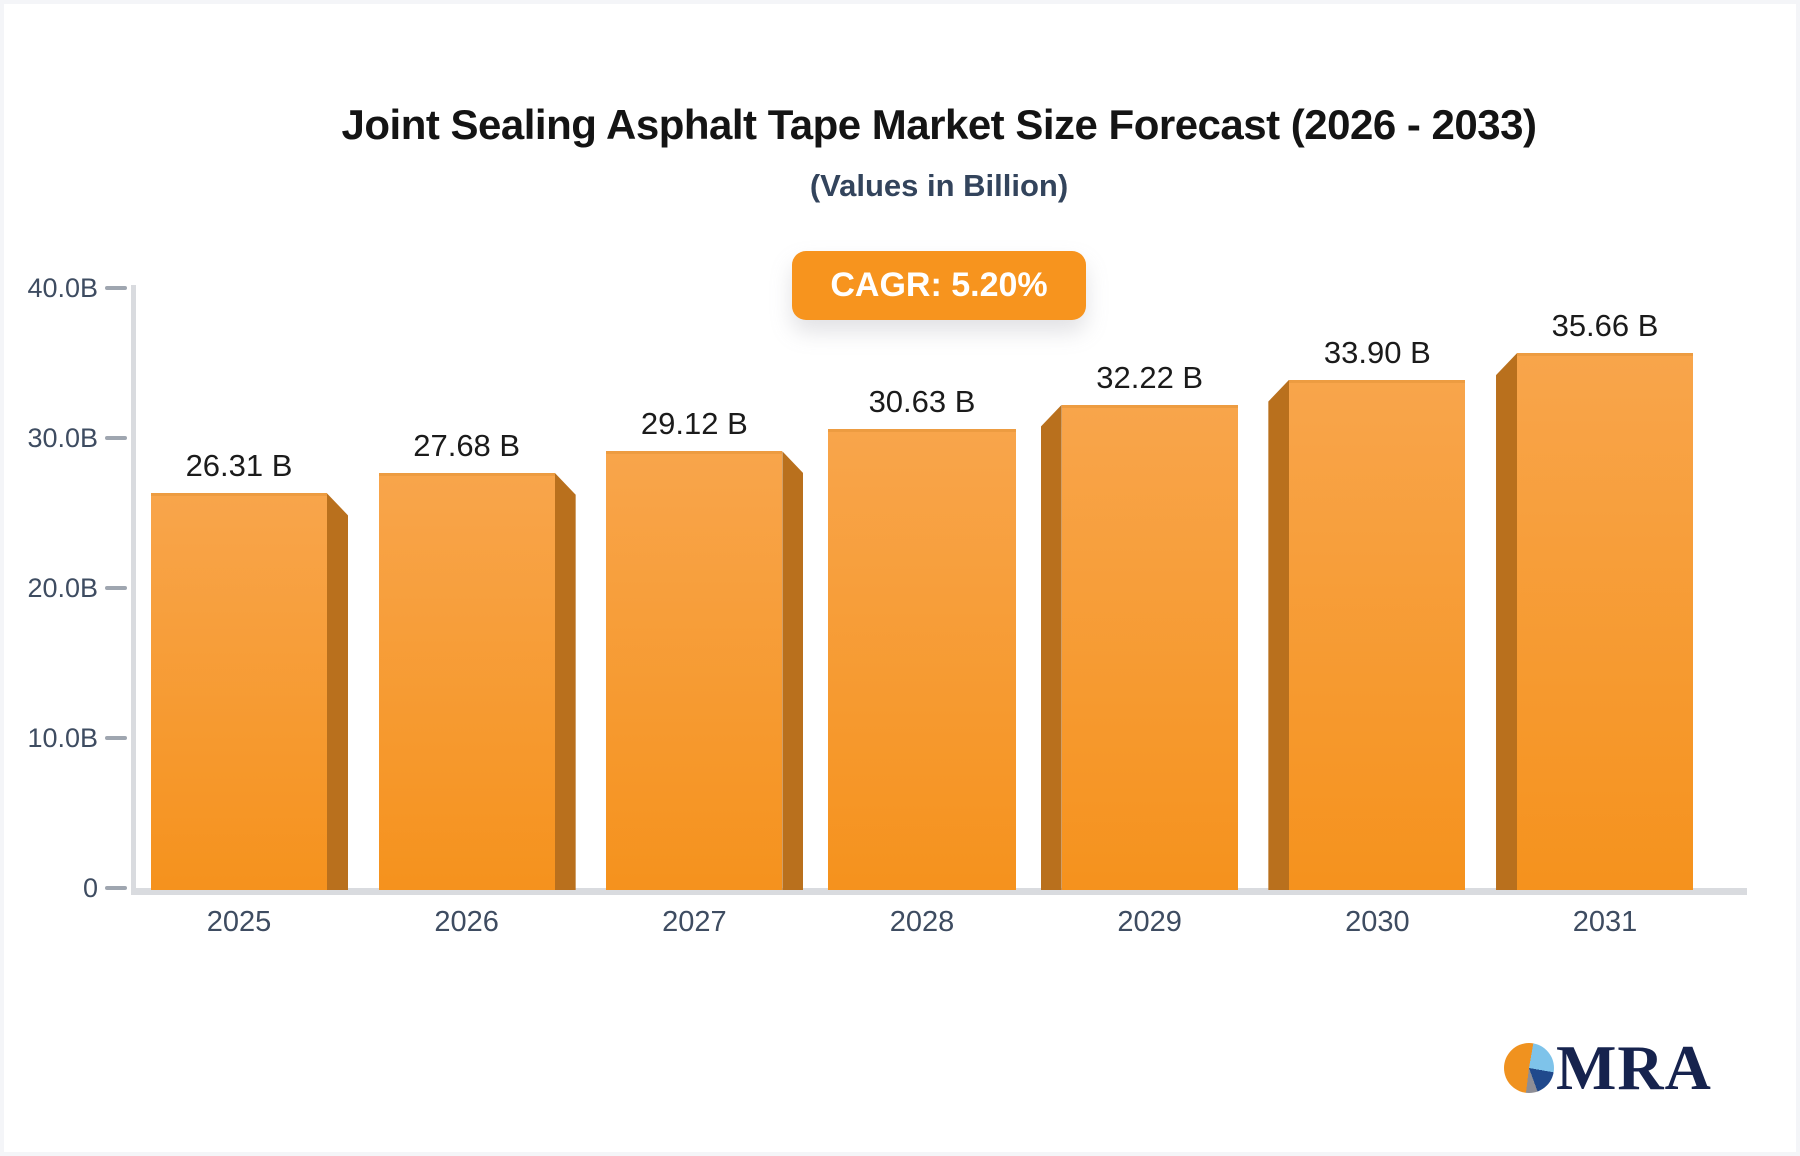  Describe the element at coordinates (1377, 634) in the screenshot. I see `bar-2030` at that location.